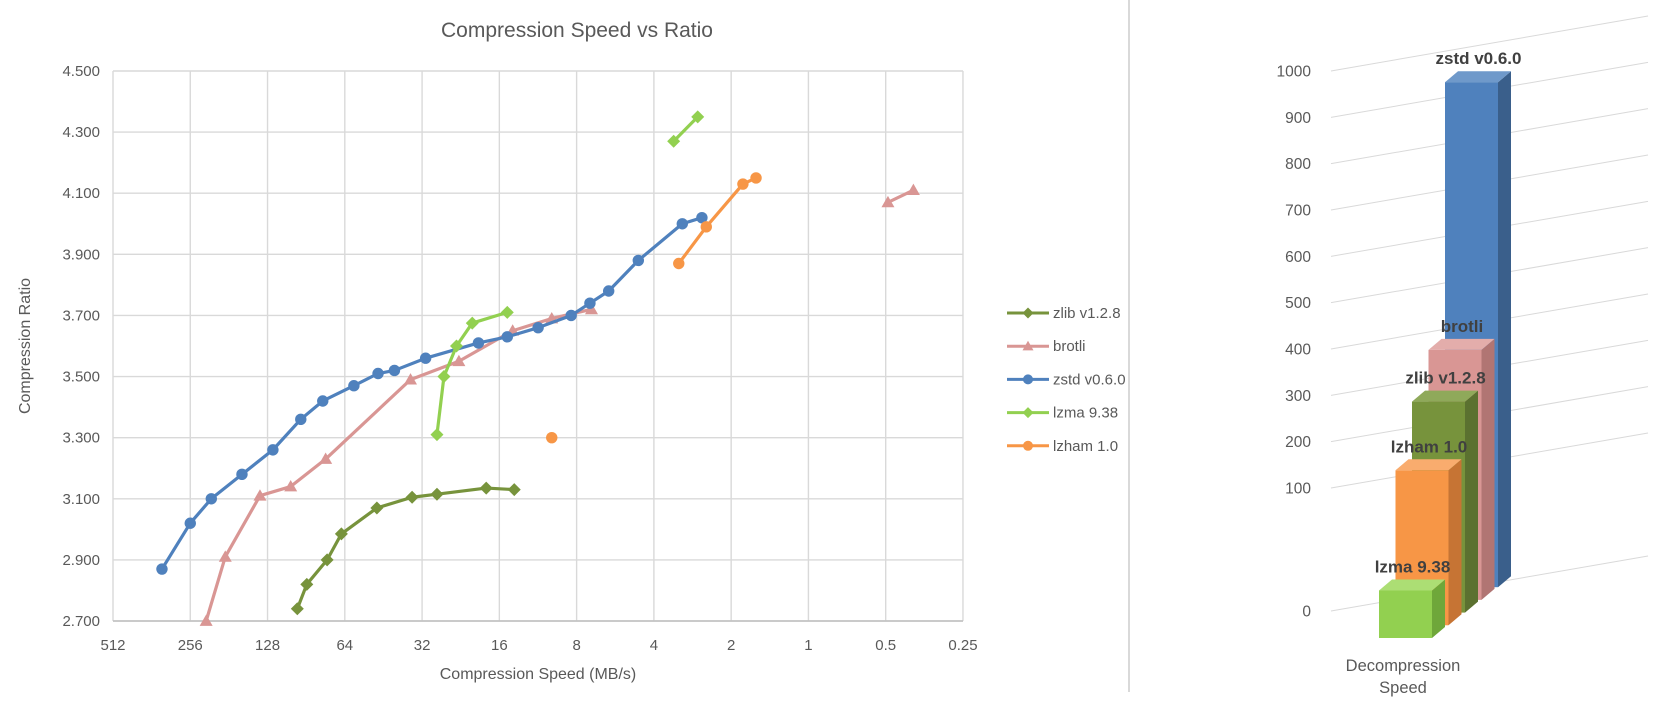  I want to click on y-tick-label: 1000, so click(1294, 72).